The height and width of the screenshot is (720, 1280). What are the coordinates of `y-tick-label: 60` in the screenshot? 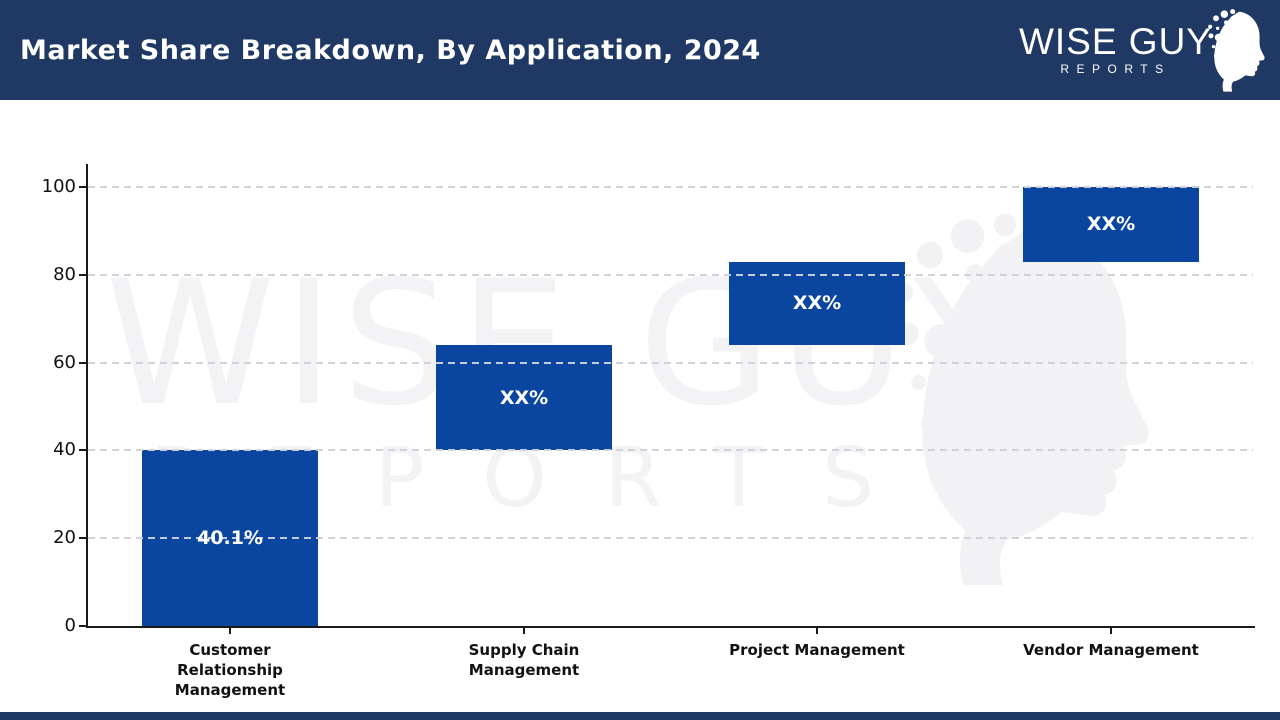 It's located at (64, 362).